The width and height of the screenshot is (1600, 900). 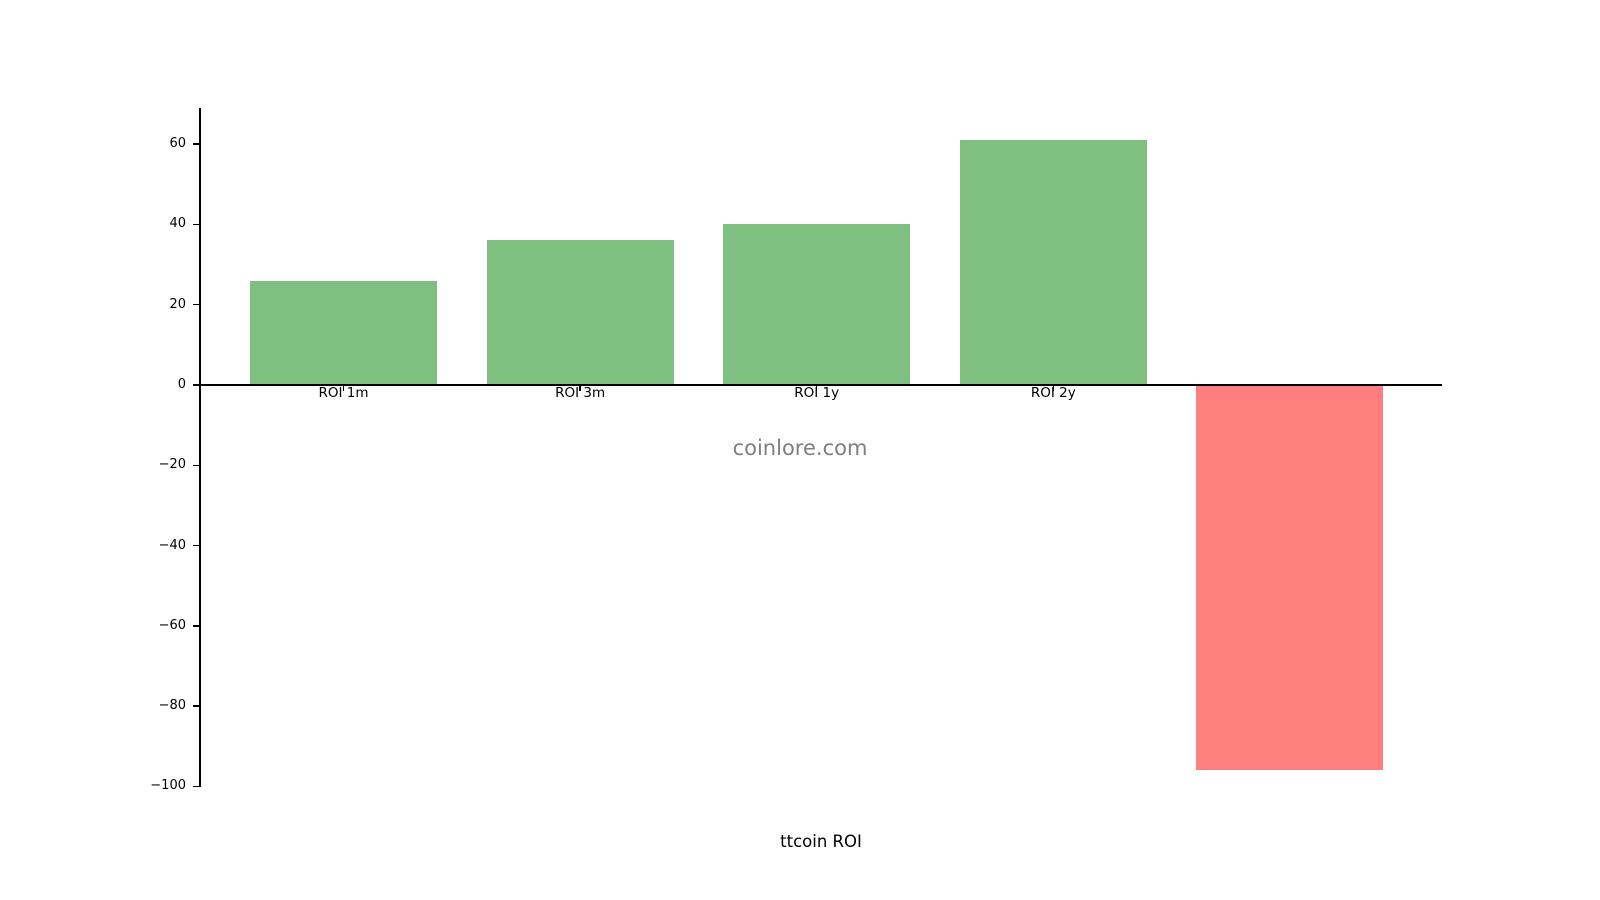 I want to click on y-tick-label: −40, so click(x=172, y=545).